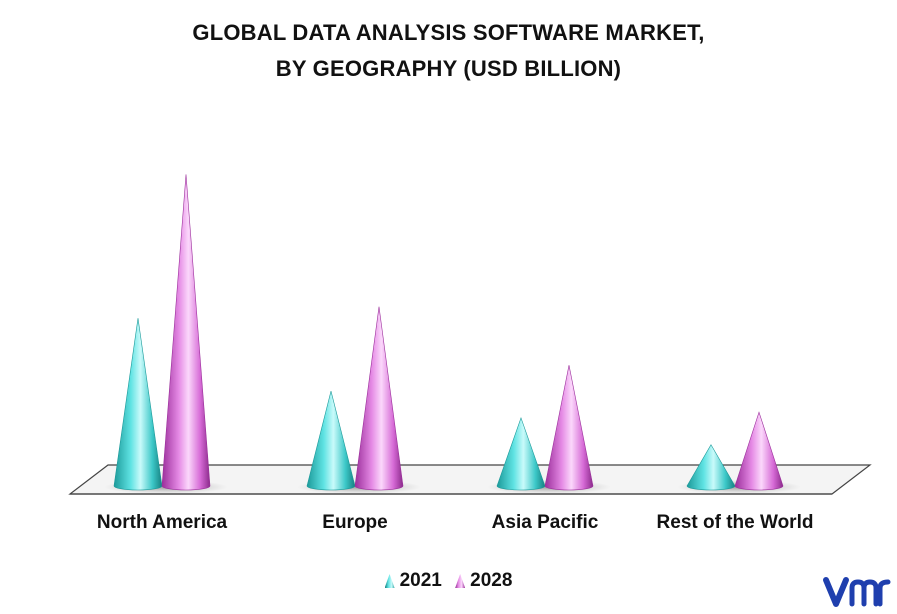  I want to click on cone-2028-europe, so click(379, 398).